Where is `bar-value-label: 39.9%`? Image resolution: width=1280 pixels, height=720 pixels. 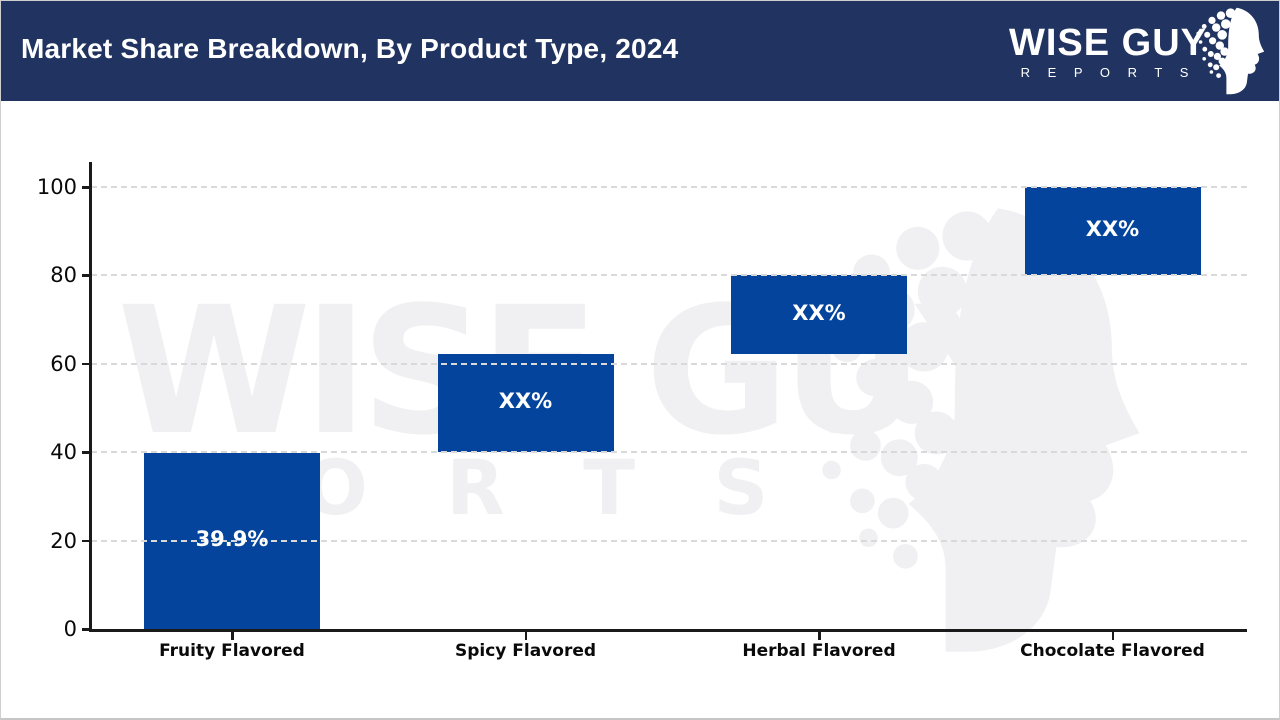
bar-value-label: 39.9% is located at coordinates (232, 538).